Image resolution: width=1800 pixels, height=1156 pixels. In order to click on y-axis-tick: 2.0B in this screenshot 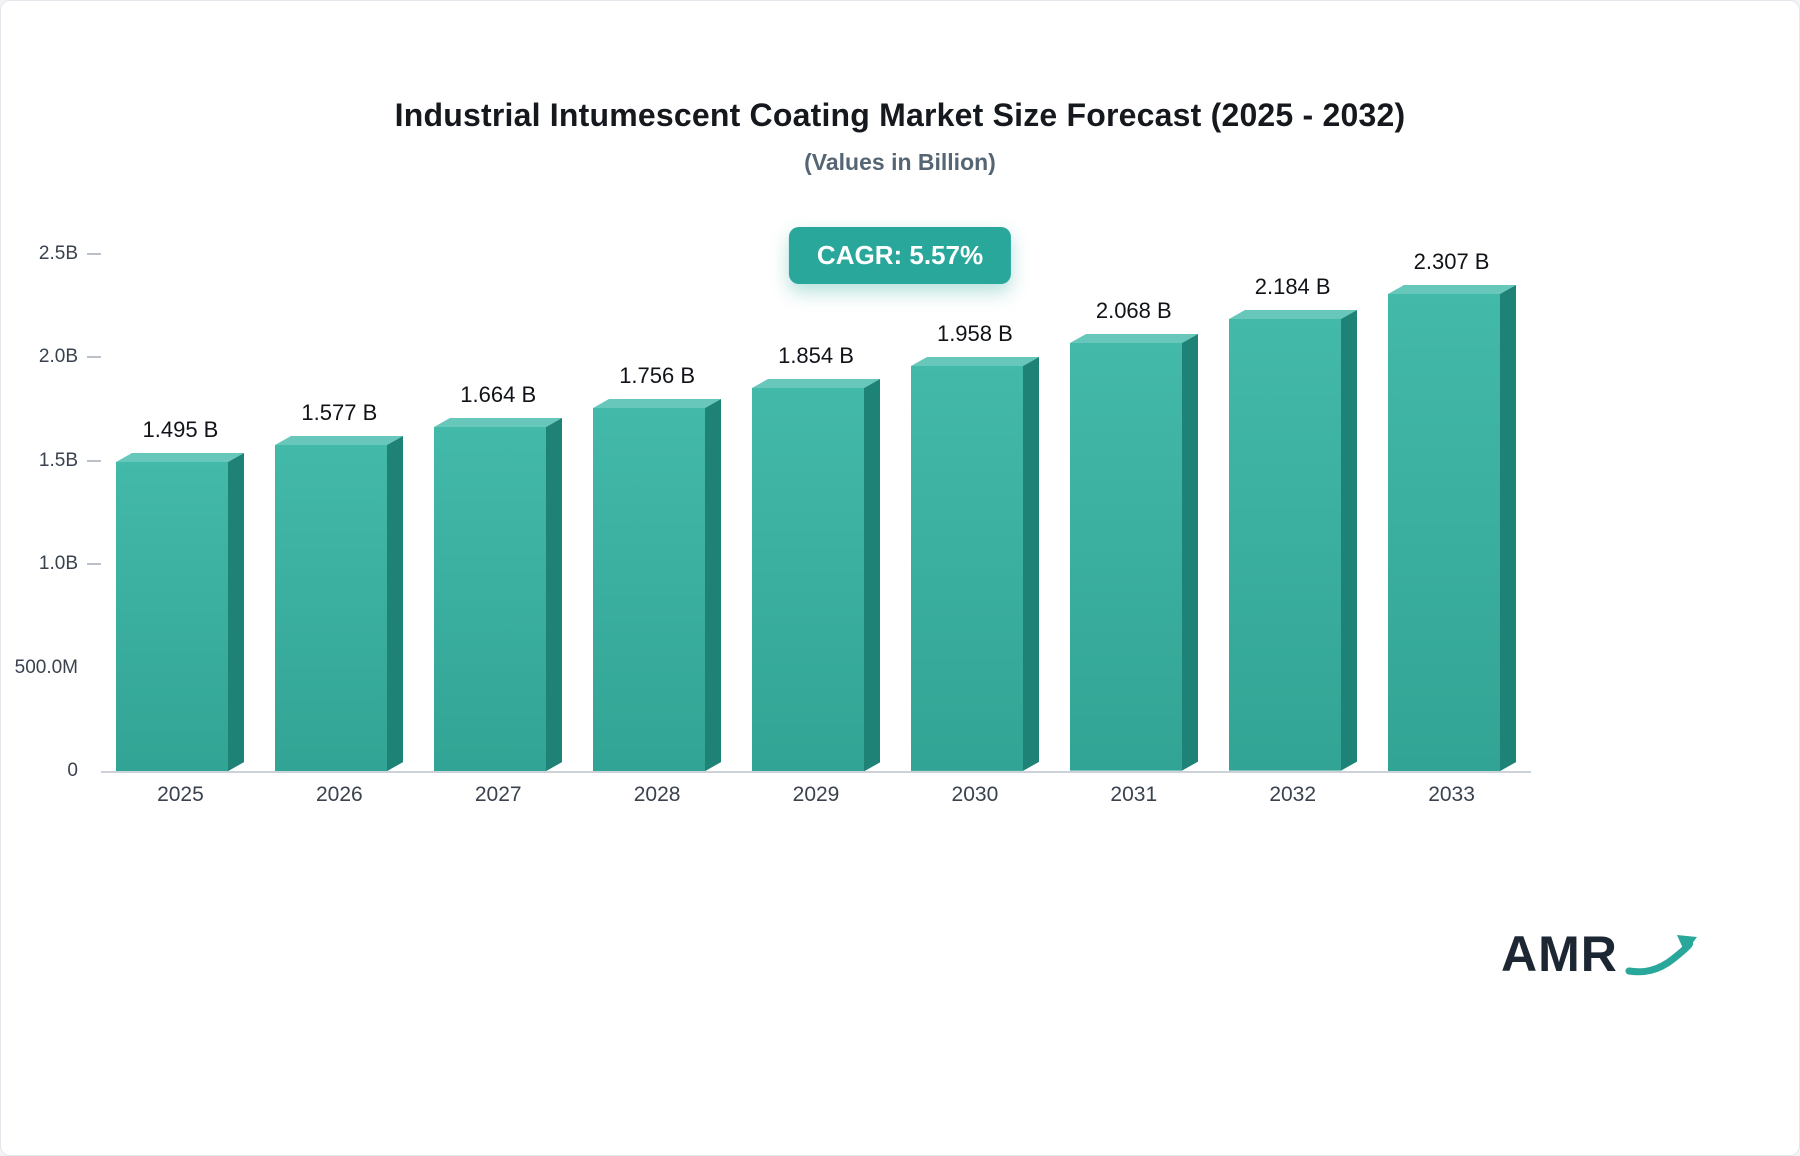, I will do `click(70, 357)`.